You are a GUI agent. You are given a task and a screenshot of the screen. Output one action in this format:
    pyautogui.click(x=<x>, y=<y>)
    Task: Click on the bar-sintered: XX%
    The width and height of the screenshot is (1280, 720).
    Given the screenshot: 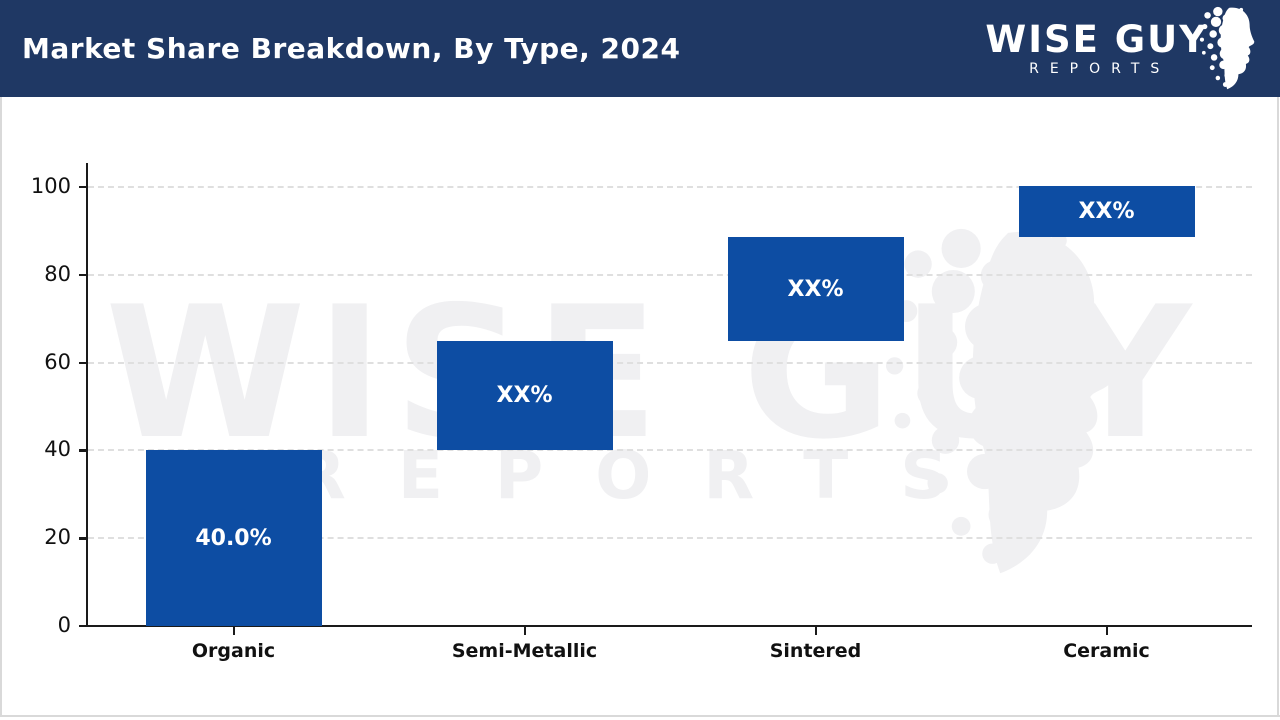 What is the action you would take?
    pyautogui.click(x=815, y=289)
    